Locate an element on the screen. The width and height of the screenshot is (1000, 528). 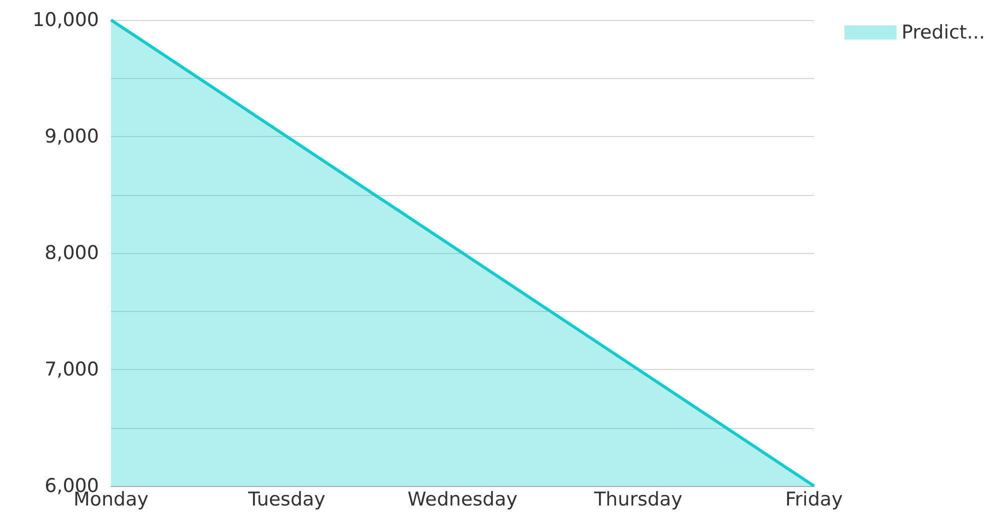
y-tick-label: 7,000 is located at coordinates (71, 369).